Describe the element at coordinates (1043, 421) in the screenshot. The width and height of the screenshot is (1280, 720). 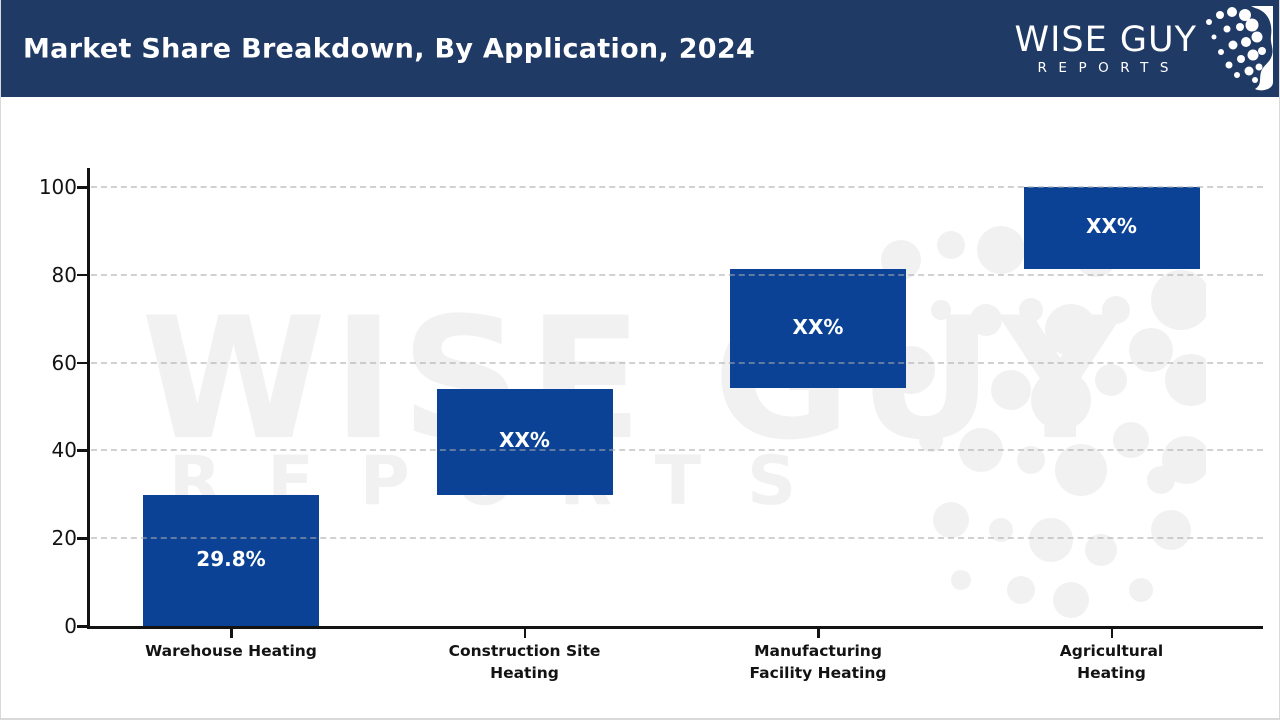
I see `watermark-dotted-head-icon` at that location.